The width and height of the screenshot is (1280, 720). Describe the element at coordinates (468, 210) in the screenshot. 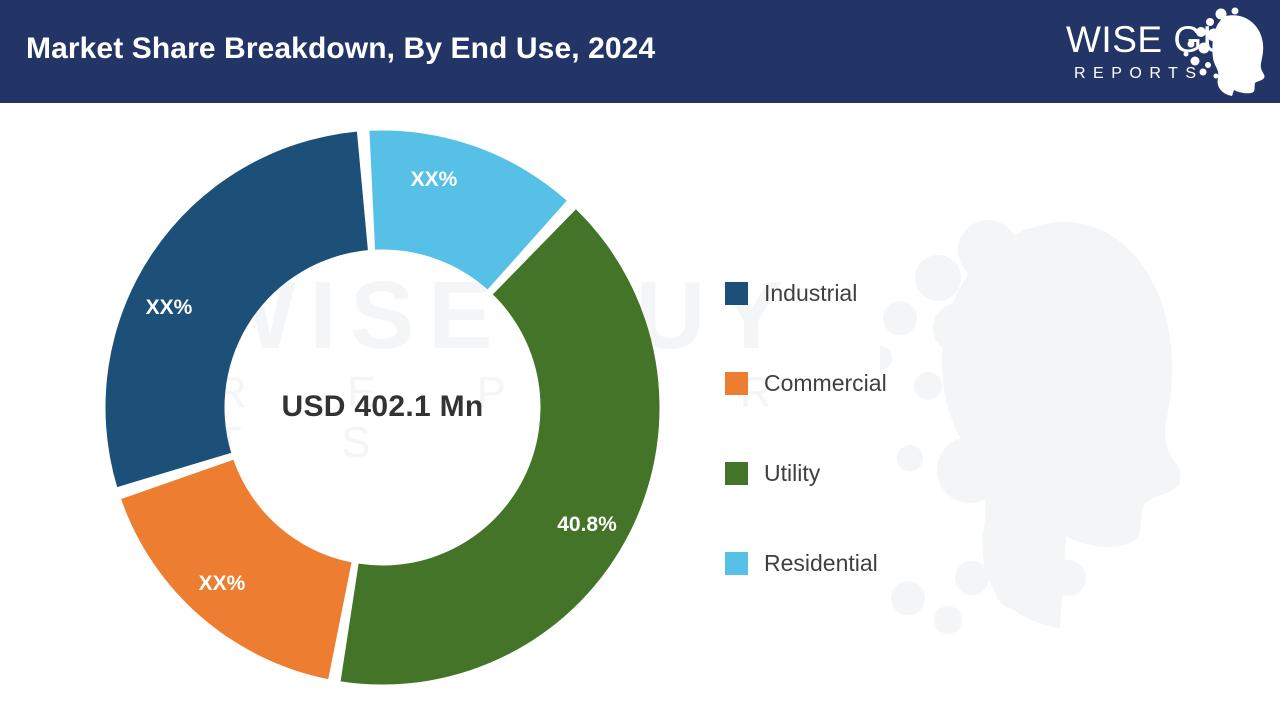

I see `donut-slice-residential` at that location.